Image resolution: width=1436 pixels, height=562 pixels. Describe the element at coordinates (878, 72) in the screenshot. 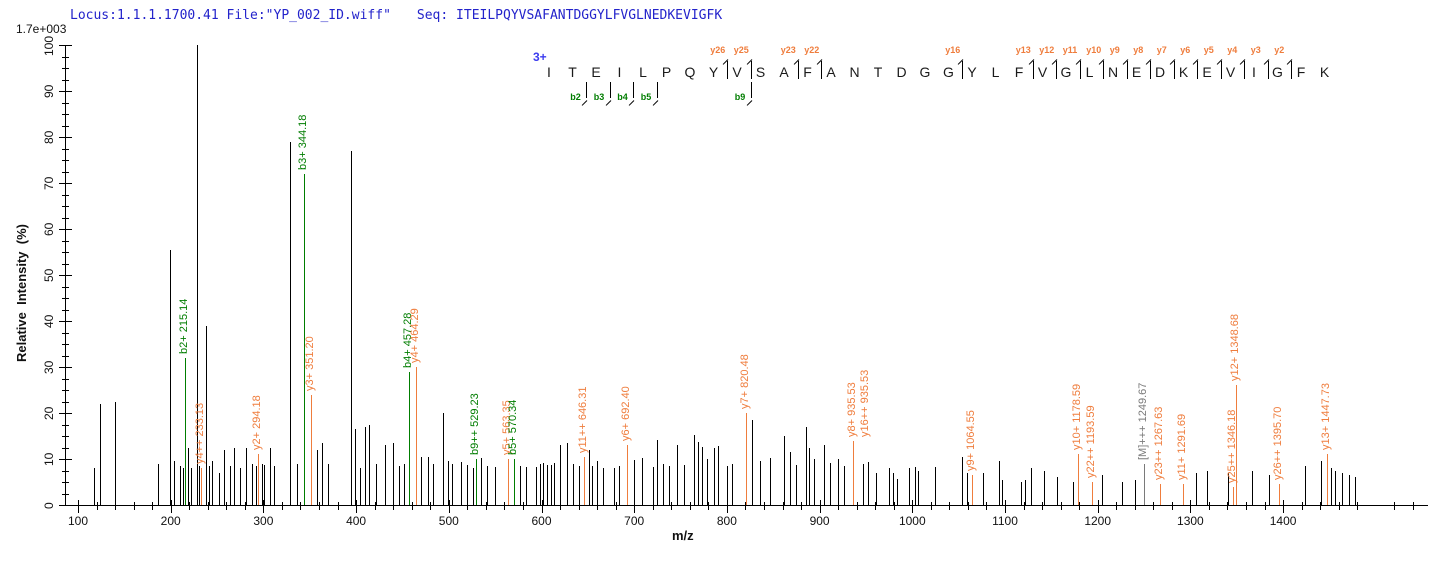

I see `residue: T` at that location.